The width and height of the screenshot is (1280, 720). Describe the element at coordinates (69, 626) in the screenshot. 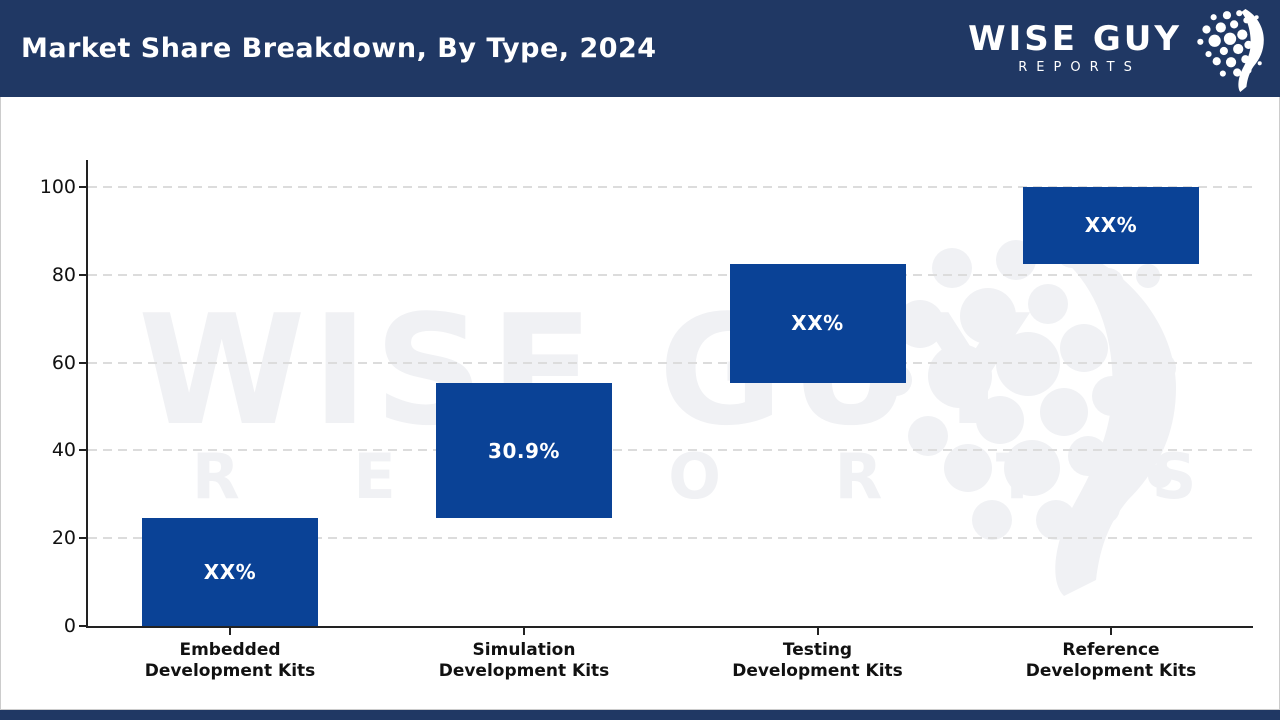

I see `y-axis-tick-label: 0` at that location.